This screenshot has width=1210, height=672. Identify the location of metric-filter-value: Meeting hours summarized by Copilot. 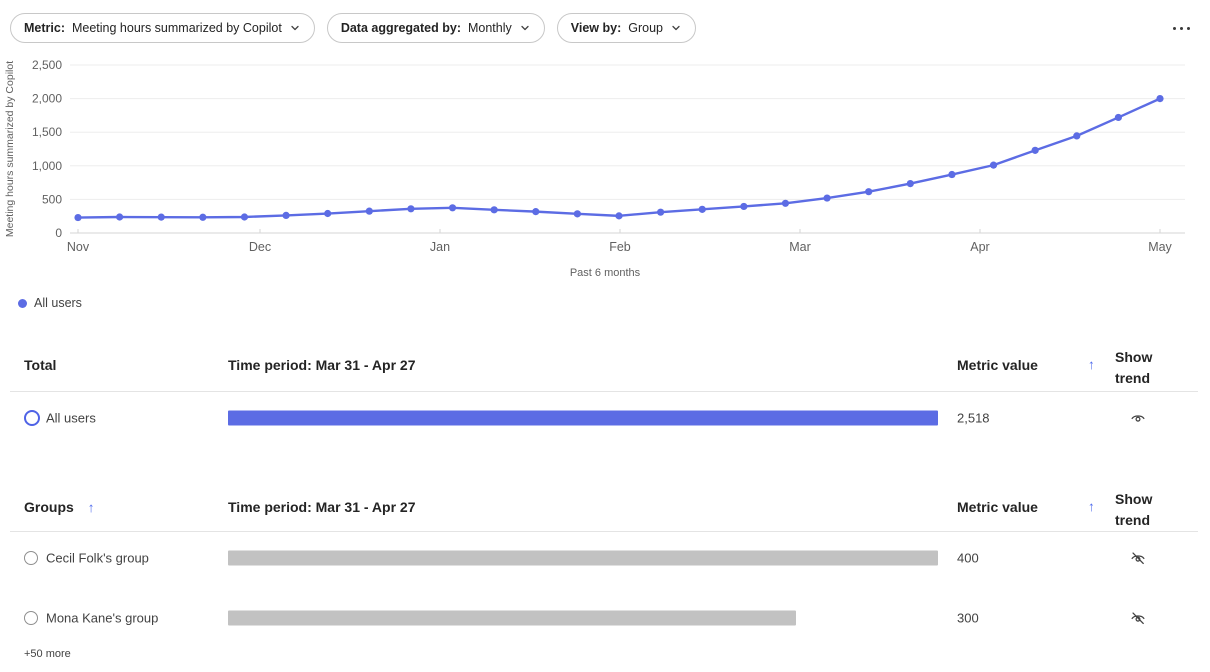
(176, 28).